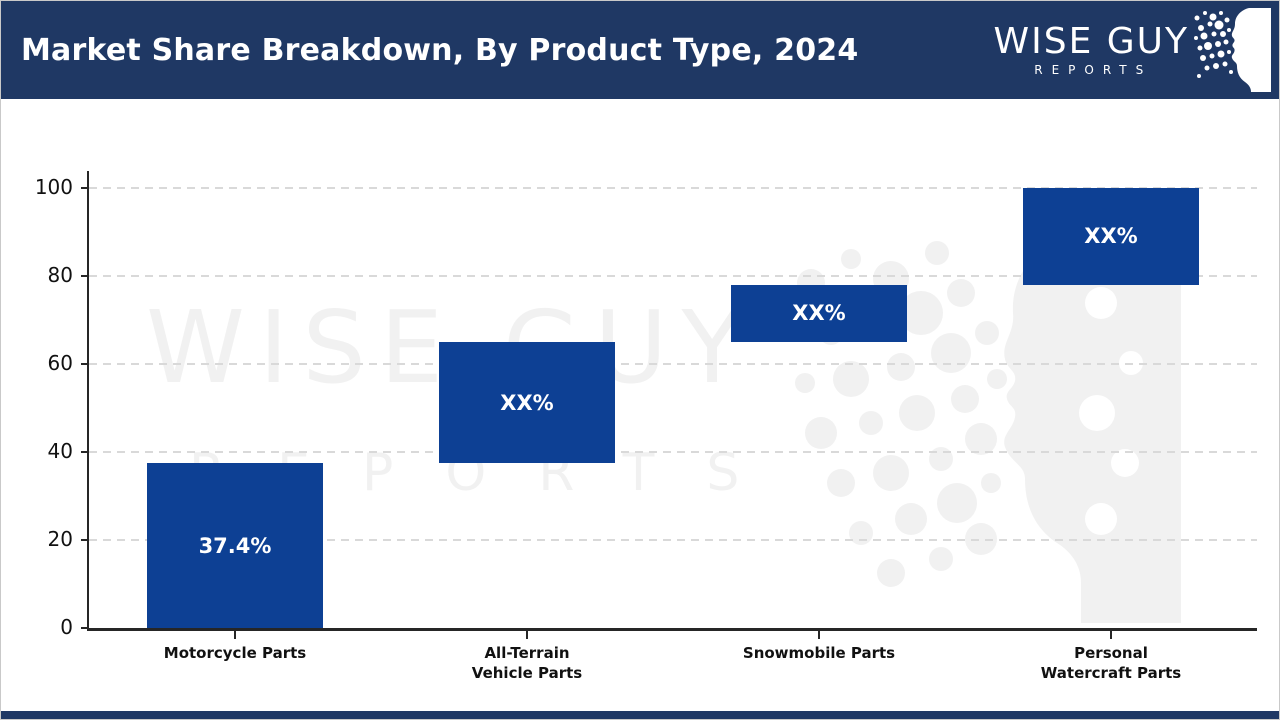 This screenshot has width=1280, height=720. Describe the element at coordinates (60, 451) in the screenshot. I see `ytick-label-40: 40` at that location.